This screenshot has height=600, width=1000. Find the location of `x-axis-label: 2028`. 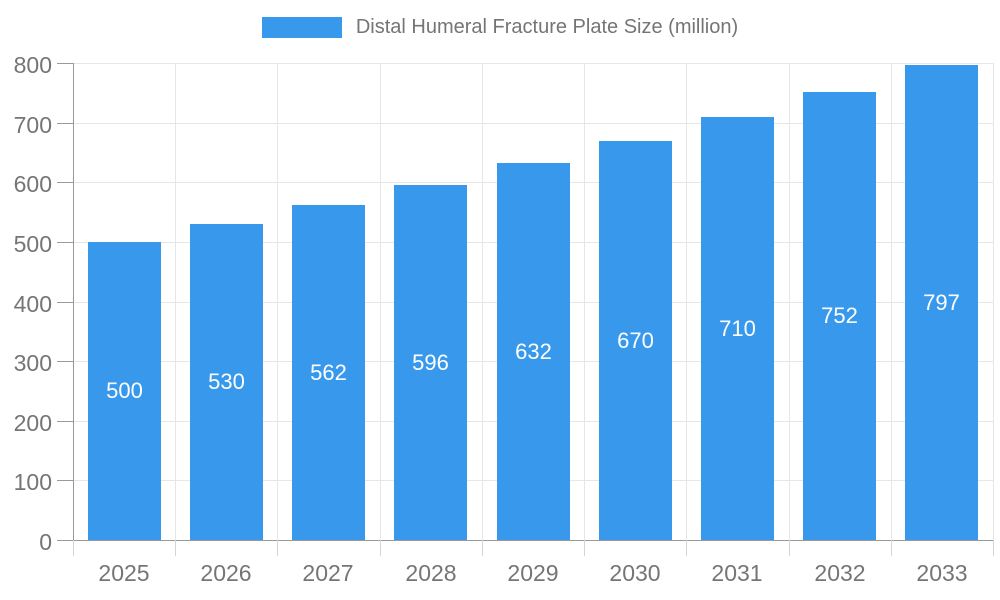

x-axis-label: 2028 is located at coordinates (431, 573).